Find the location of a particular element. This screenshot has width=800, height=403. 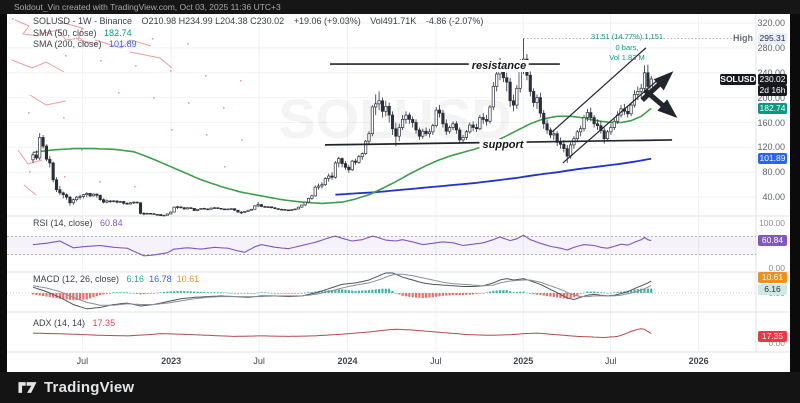

price-axis-label: 320.00 is located at coordinates (771, 23).